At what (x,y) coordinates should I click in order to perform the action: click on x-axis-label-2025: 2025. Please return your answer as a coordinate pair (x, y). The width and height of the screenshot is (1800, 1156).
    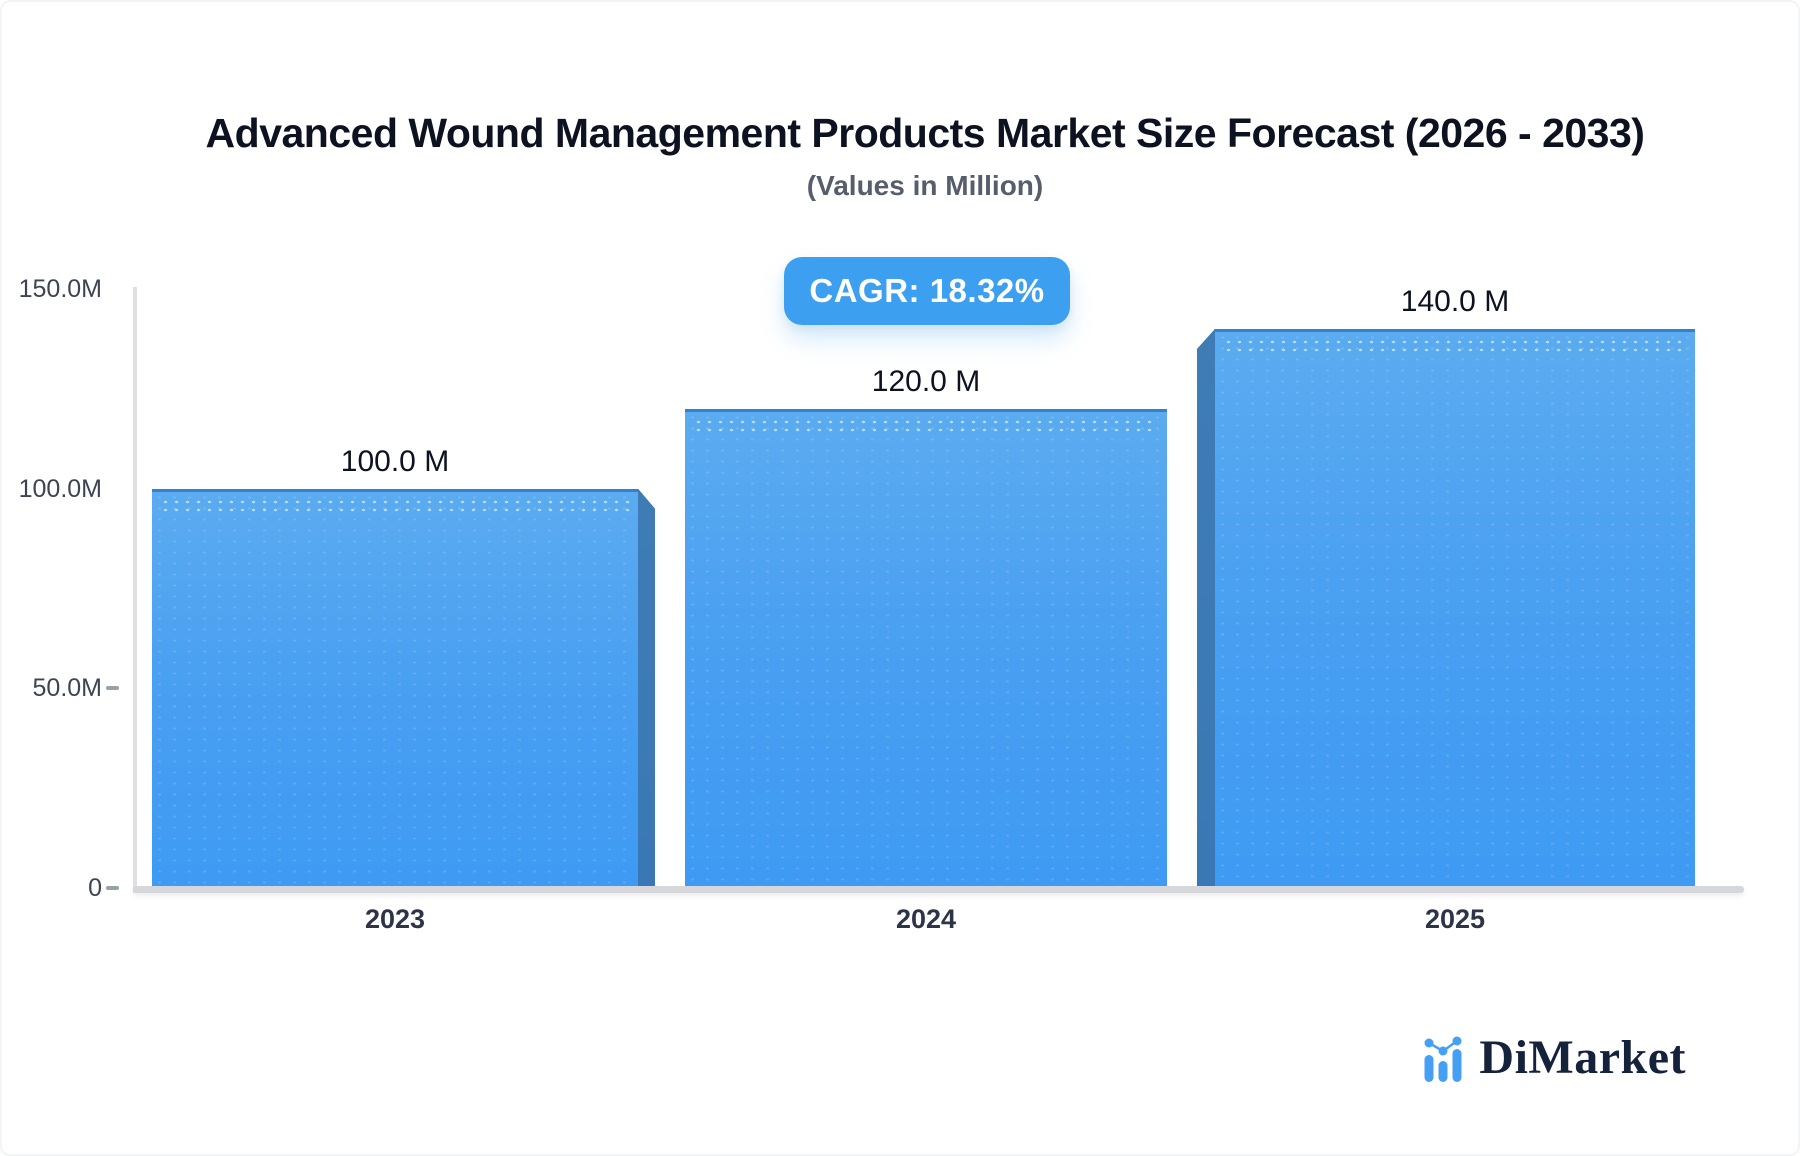
    Looking at the image, I should click on (1455, 919).